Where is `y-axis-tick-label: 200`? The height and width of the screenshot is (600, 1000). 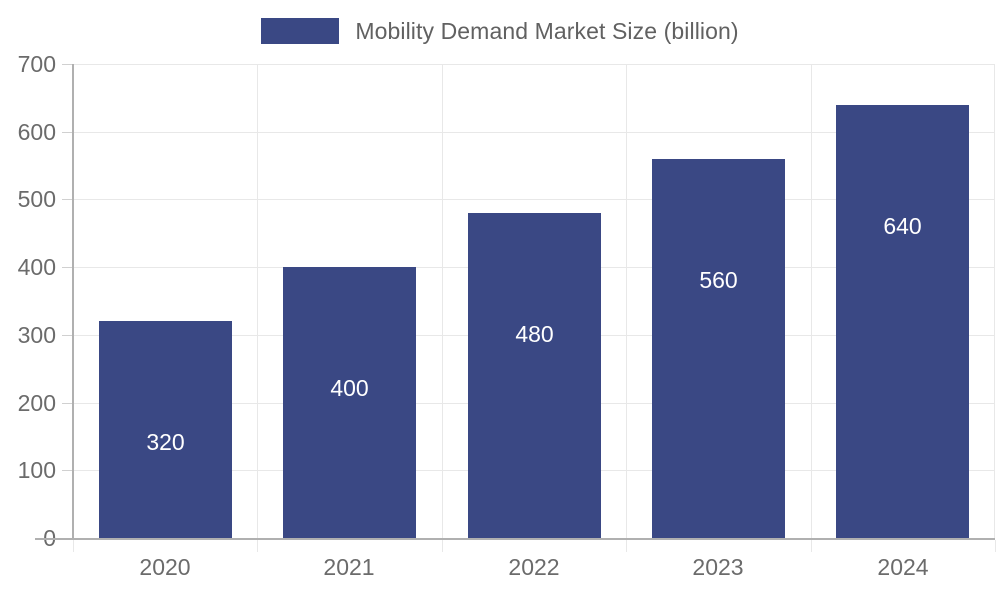 y-axis-tick-label: 200 is located at coordinates (36, 402).